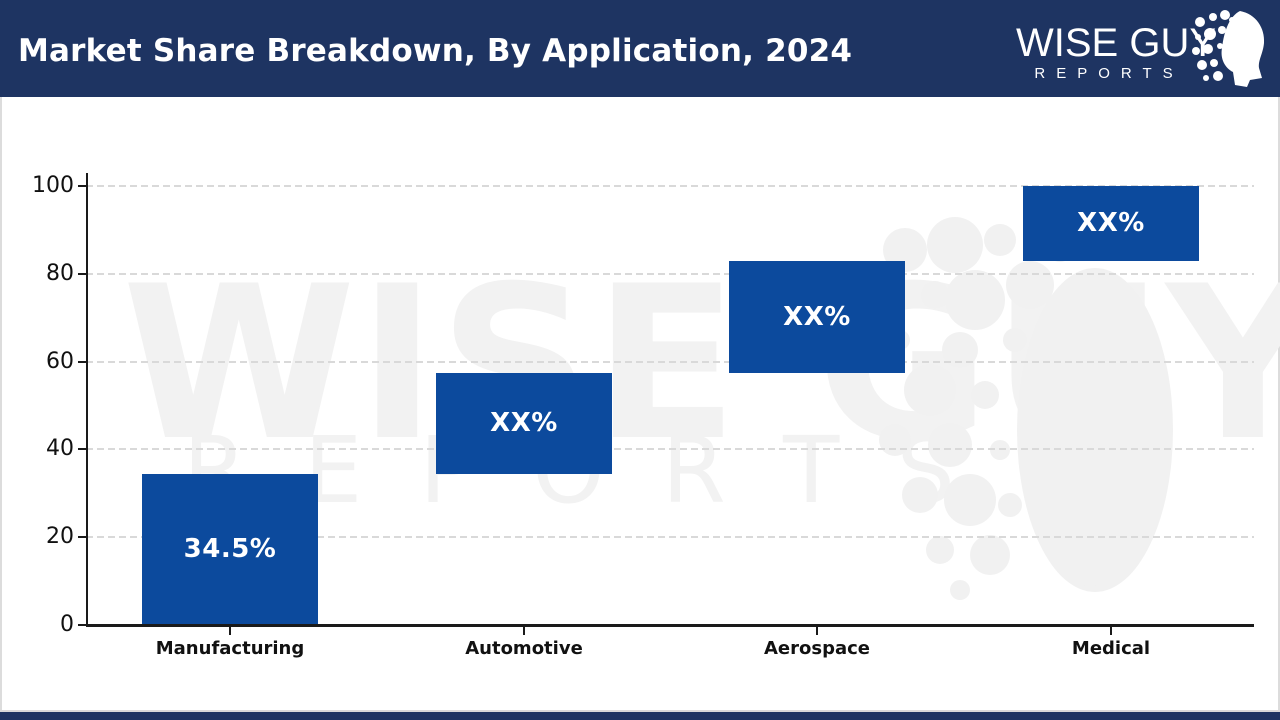  I want to click on watermark-dotted-head-icon, so click(1026, 408).